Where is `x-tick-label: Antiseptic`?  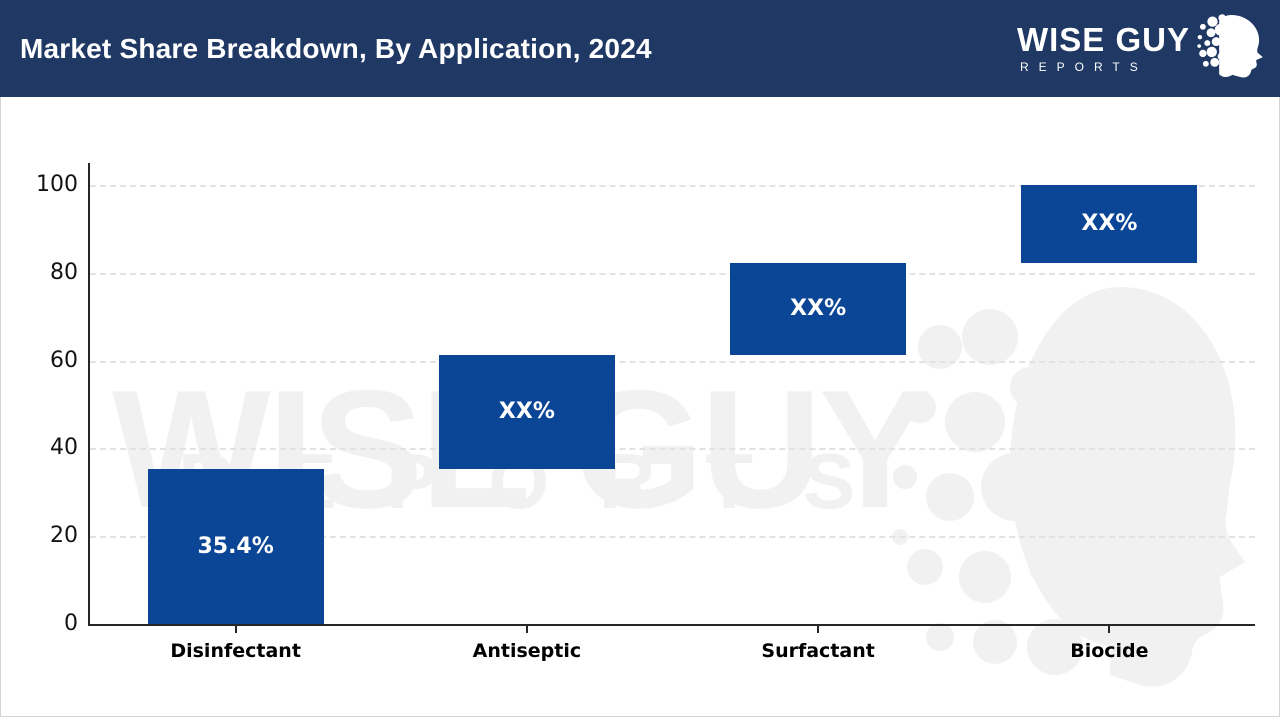
x-tick-label: Antiseptic is located at coordinates (527, 651).